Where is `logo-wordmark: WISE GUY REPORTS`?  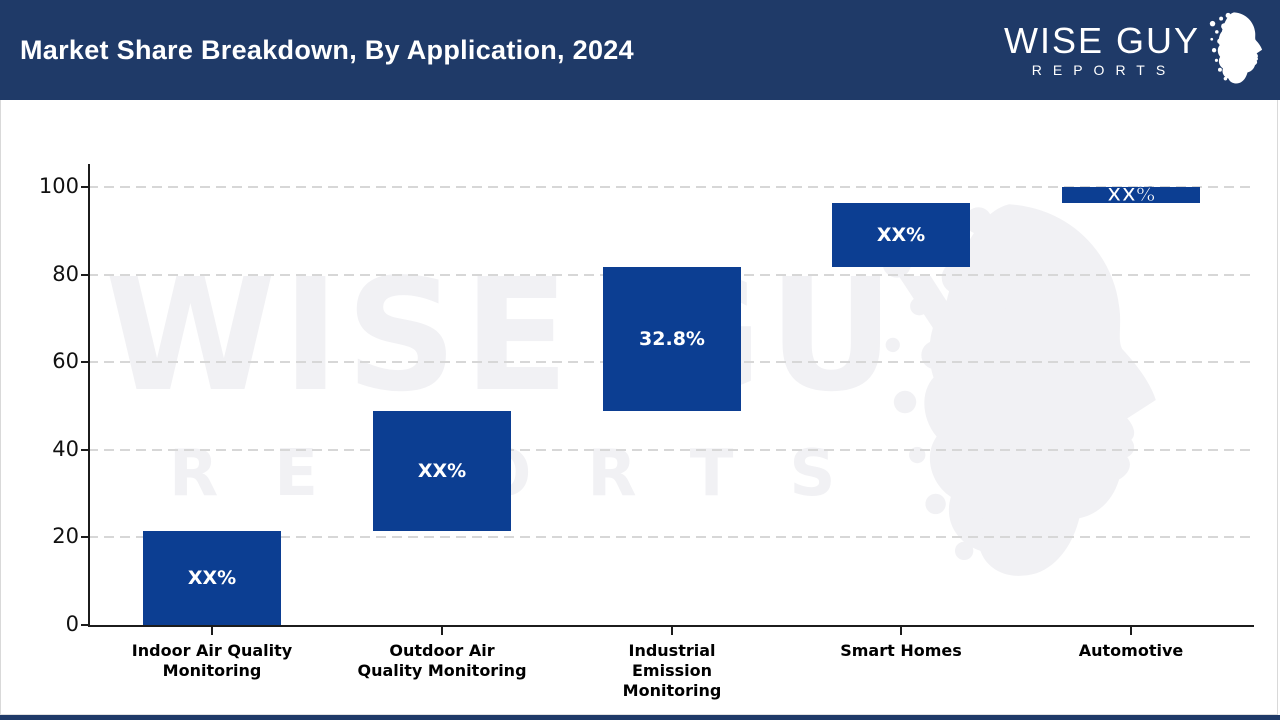
logo-wordmark: WISE GUY REPORTS is located at coordinates (1101, 48).